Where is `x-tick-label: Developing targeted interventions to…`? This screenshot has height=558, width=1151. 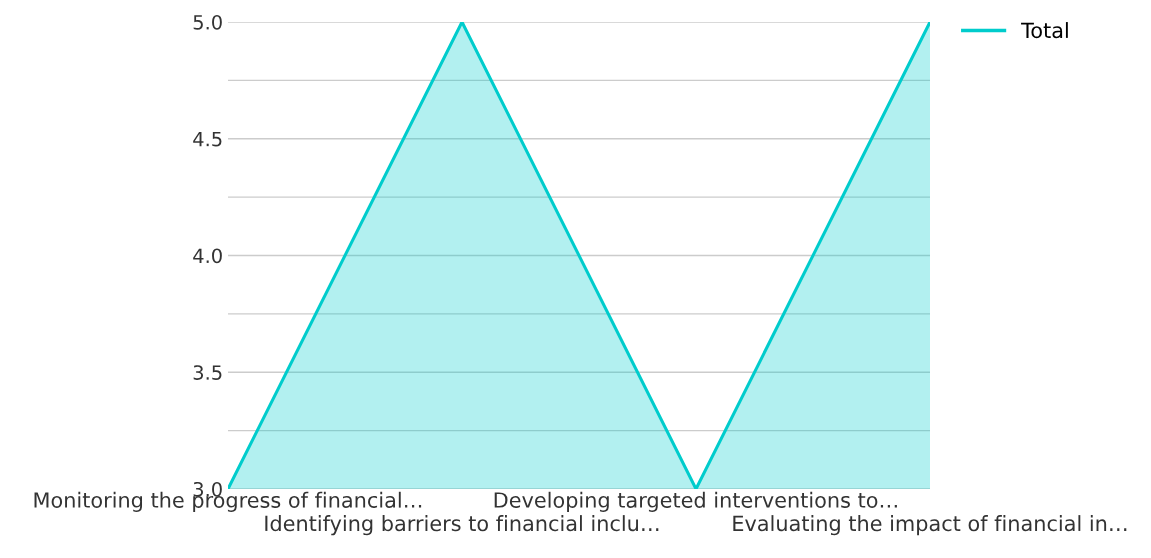 x-tick-label: Developing targeted interventions to… is located at coordinates (695, 501).